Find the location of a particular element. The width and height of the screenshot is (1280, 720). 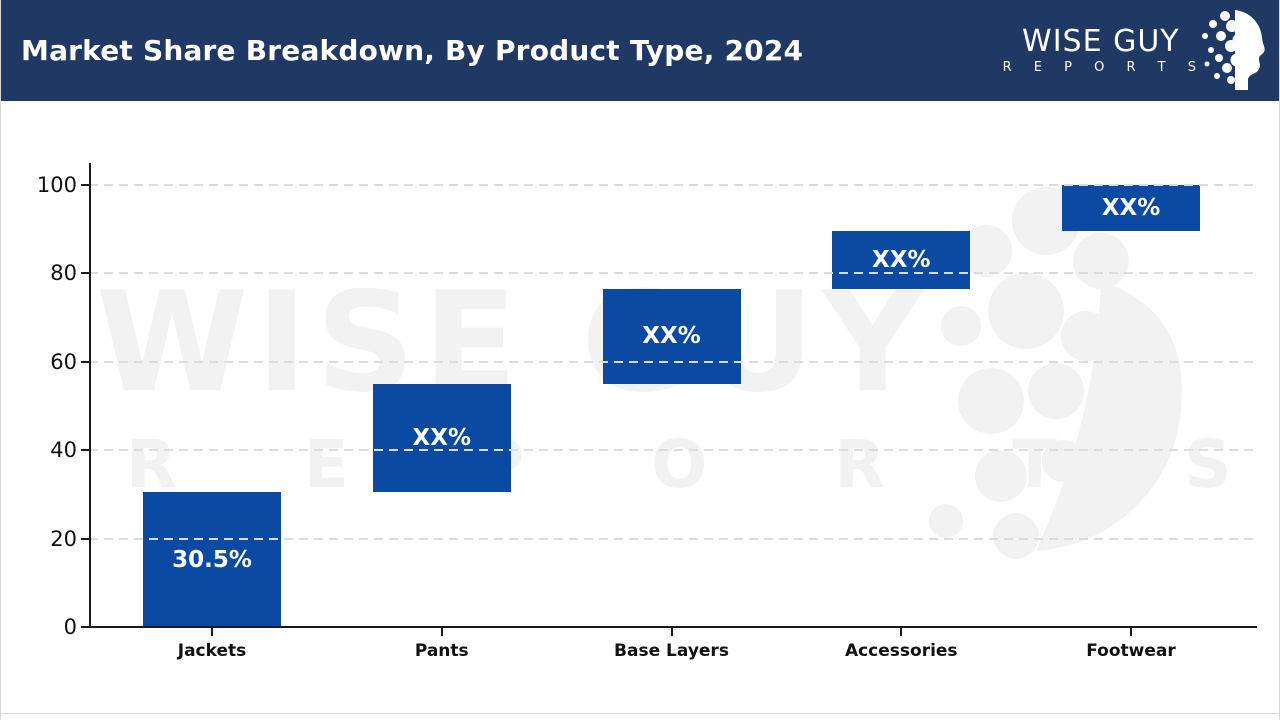

bar-value-label-jackets: 30.5% is located at coordinates (212, 559).